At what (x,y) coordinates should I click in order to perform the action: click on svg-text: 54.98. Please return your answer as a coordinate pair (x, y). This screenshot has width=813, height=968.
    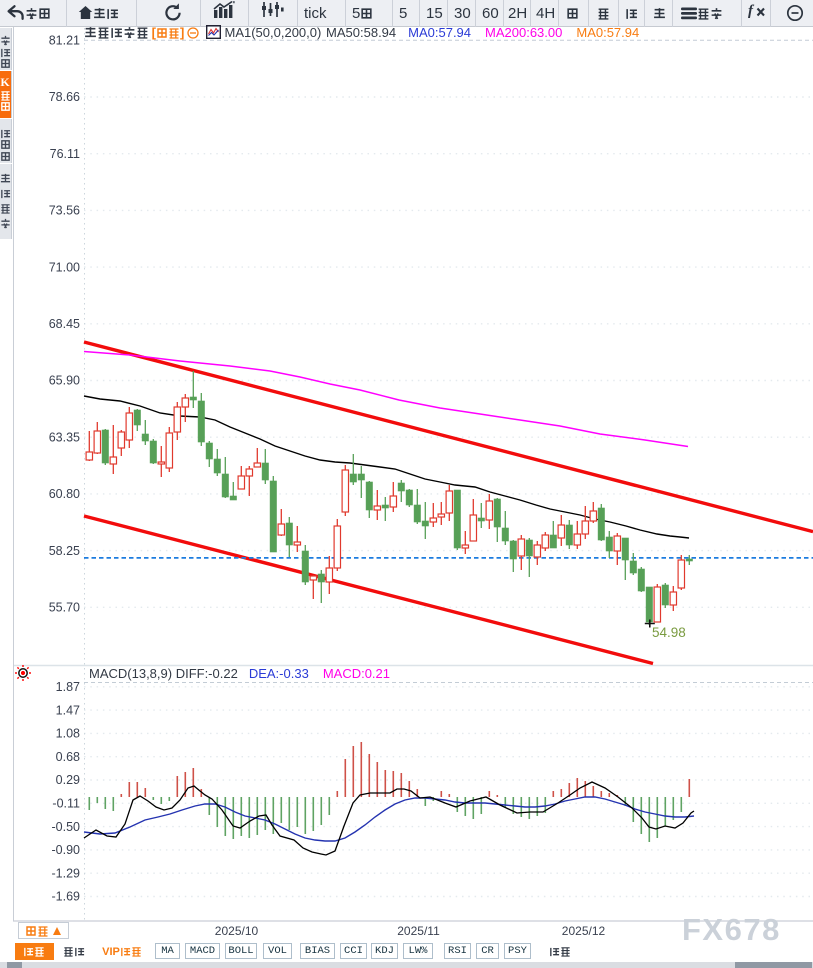
    Looking at the image, I should click on (669, 632).